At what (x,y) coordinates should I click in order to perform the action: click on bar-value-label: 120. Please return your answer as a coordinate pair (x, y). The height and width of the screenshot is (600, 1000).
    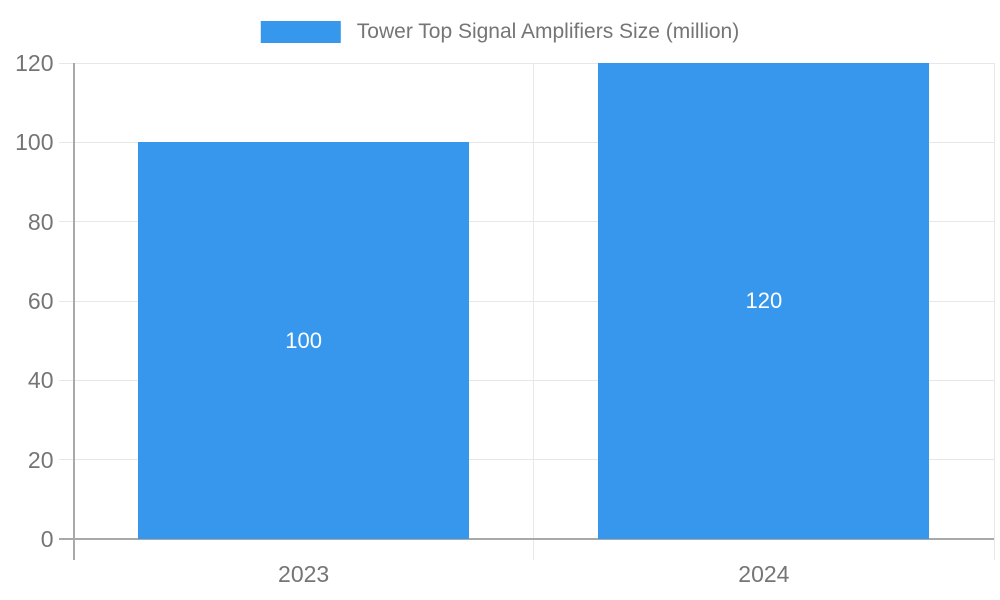
    Looking at the image, I should click on (764, 300).